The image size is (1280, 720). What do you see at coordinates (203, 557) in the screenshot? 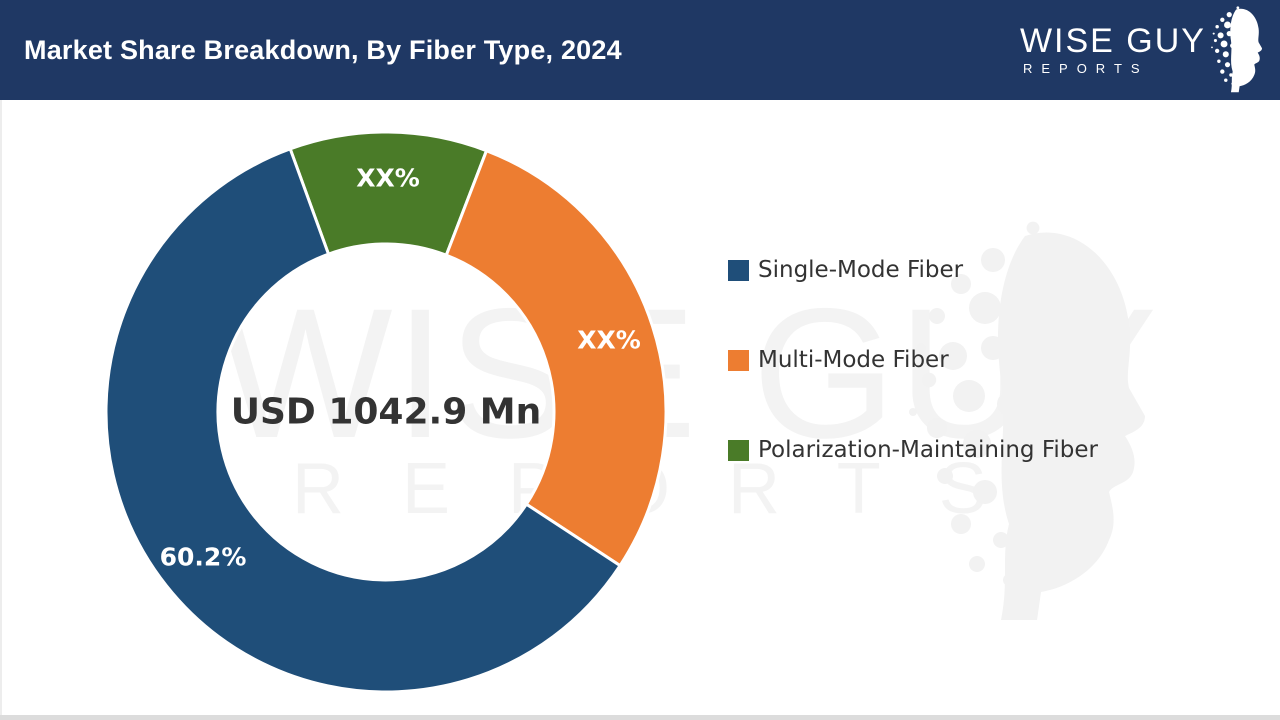
I see `slice-label-single-mode-fiber: 60.2%` at bounding box center [203, 557].